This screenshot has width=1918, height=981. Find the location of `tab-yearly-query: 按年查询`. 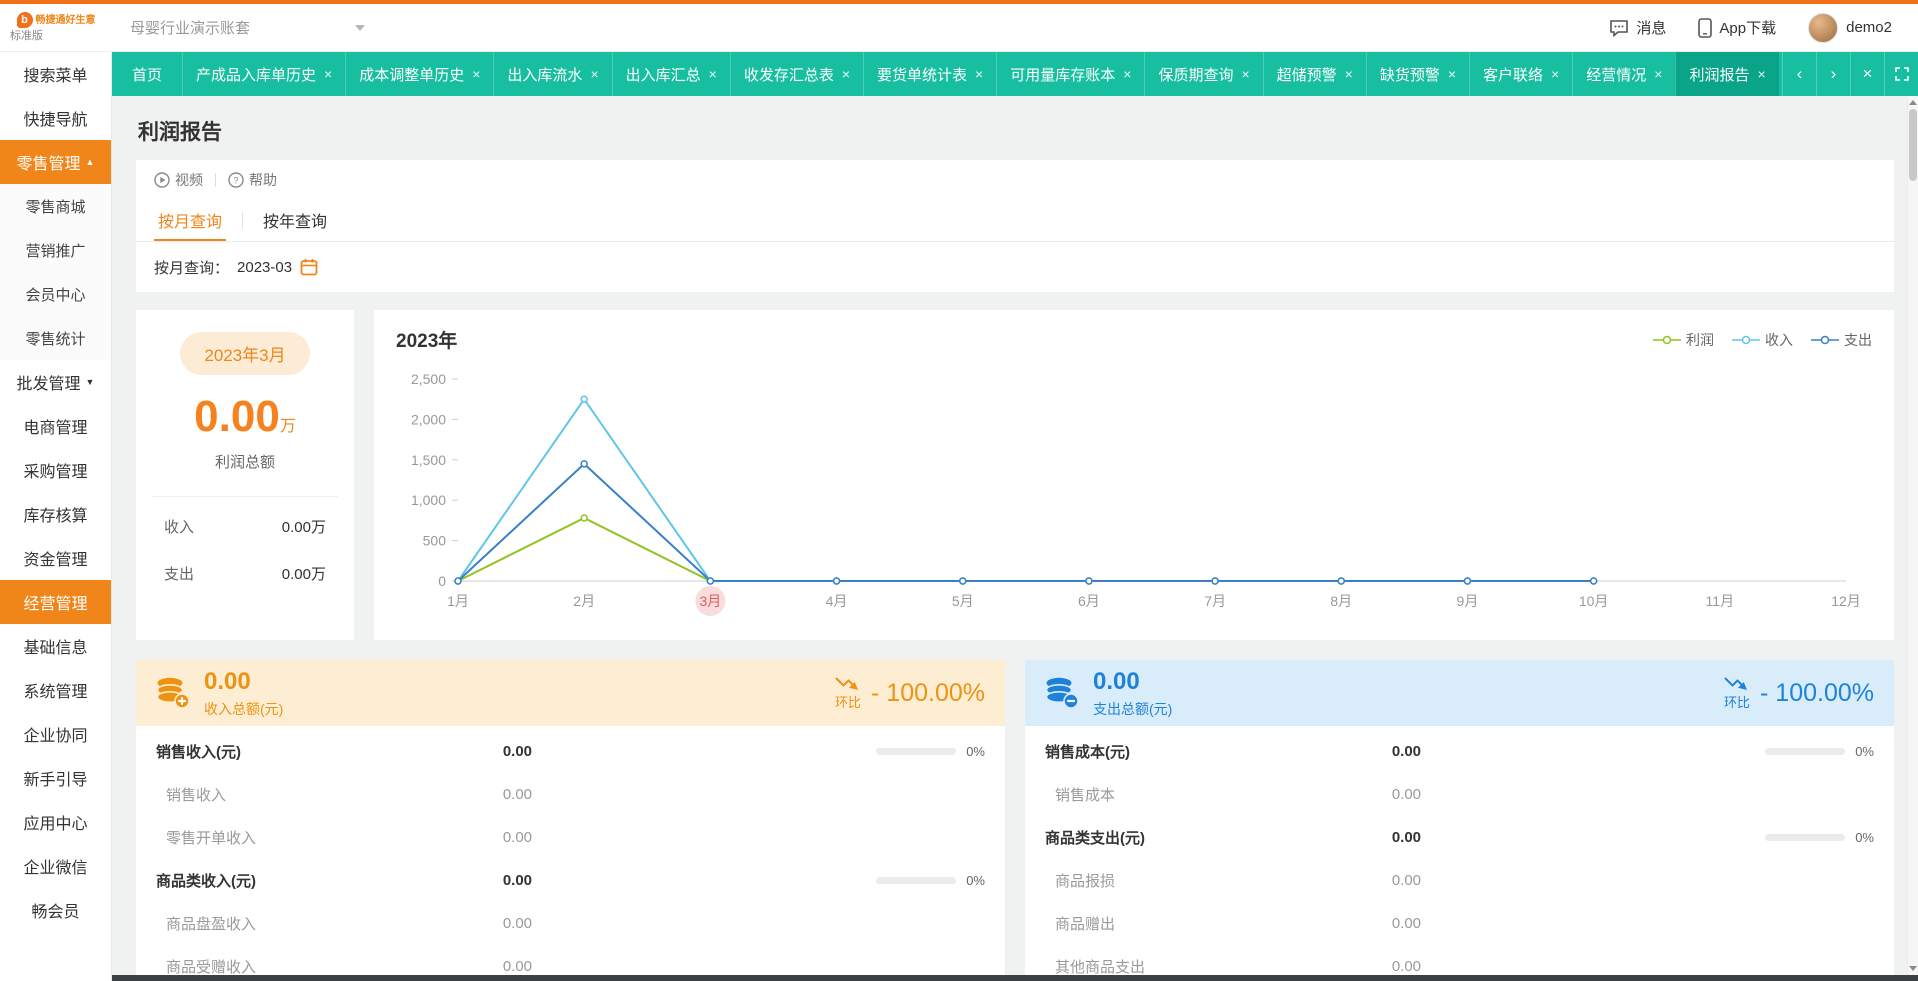

tab-yearly-query: 按年查询 is located at coordinates (295, 222).